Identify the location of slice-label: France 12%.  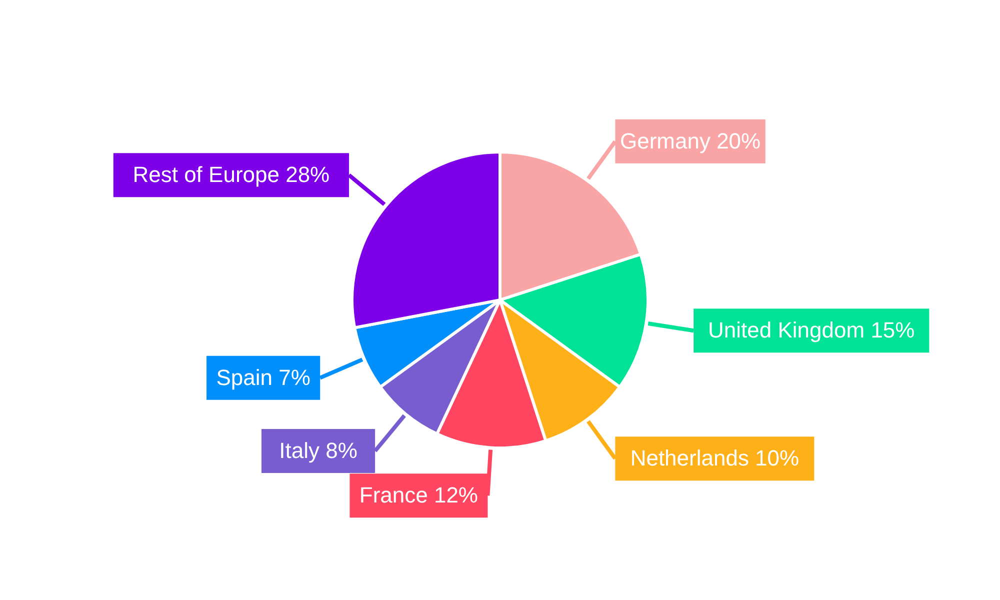
(418, 495).